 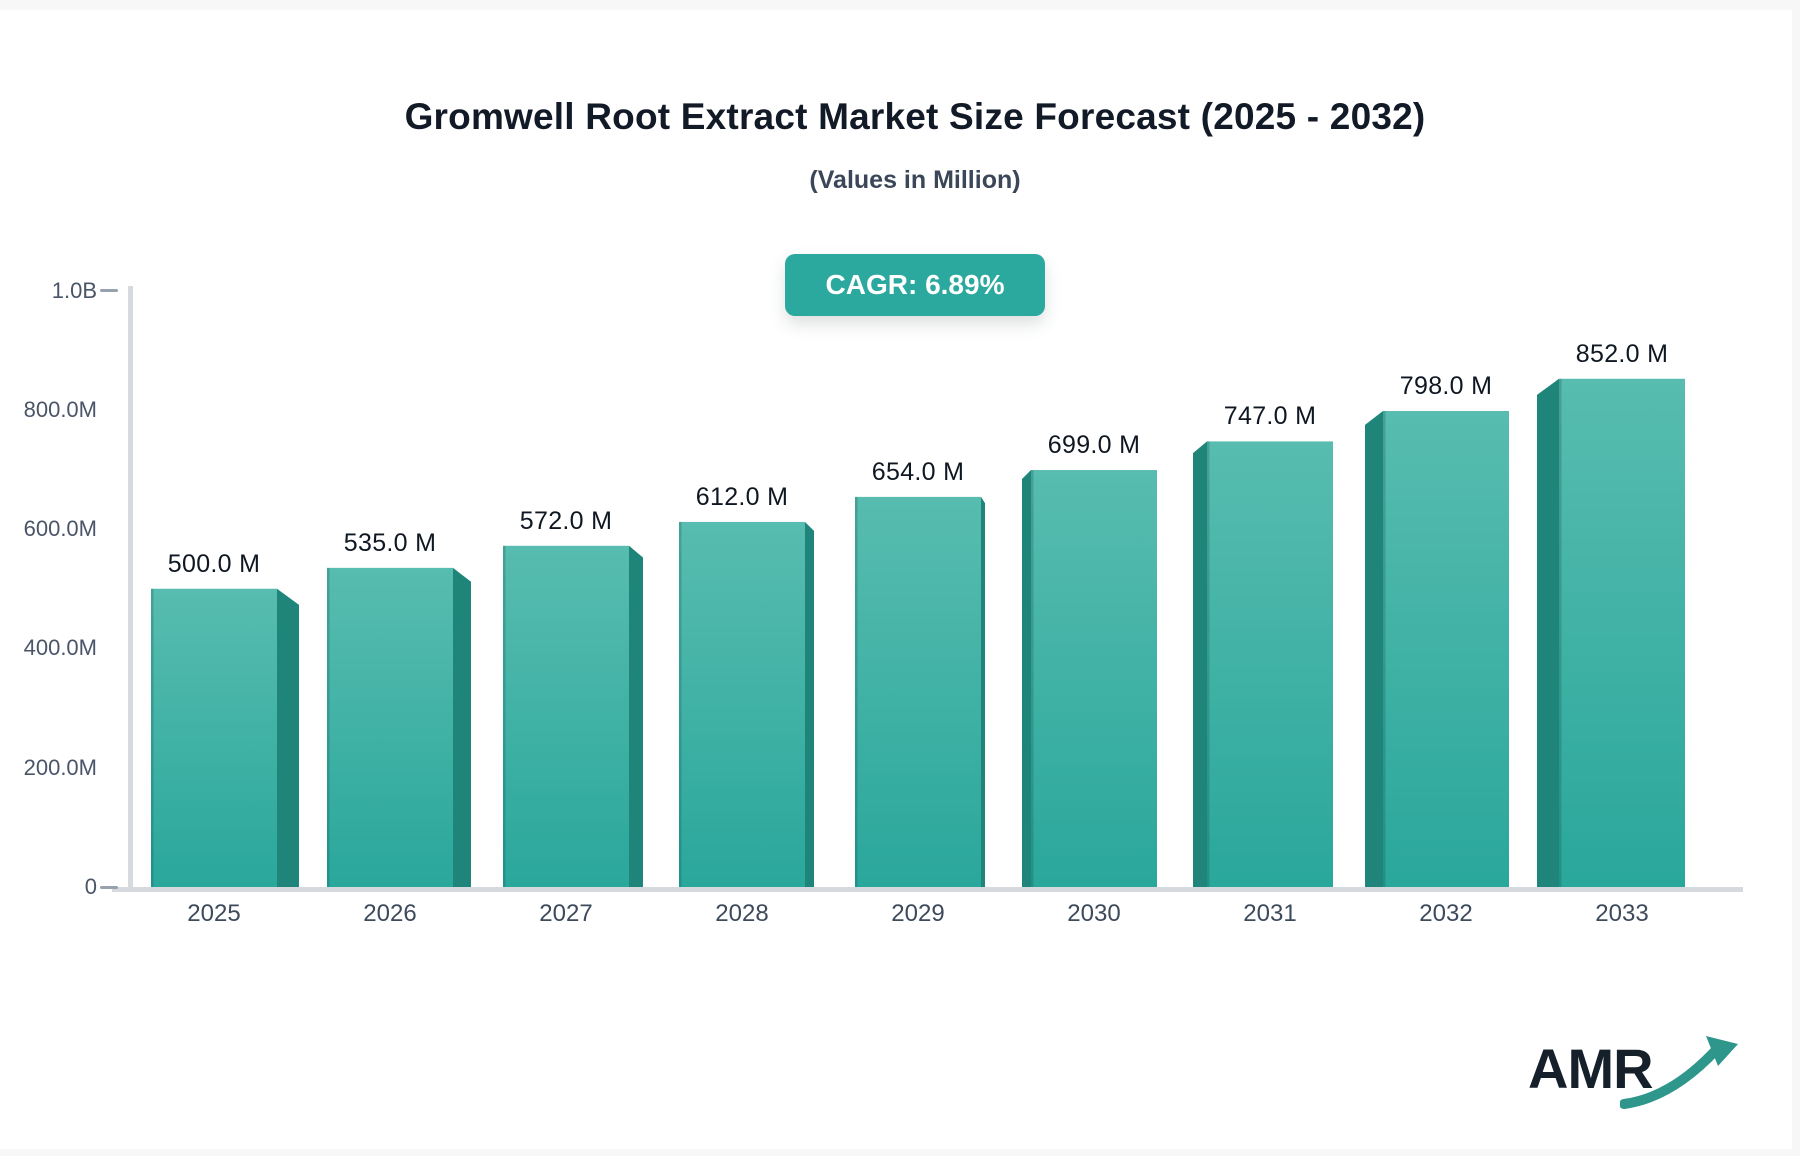 I want to click on y-axis-label: 800.0M, so click(x=60, y=409).